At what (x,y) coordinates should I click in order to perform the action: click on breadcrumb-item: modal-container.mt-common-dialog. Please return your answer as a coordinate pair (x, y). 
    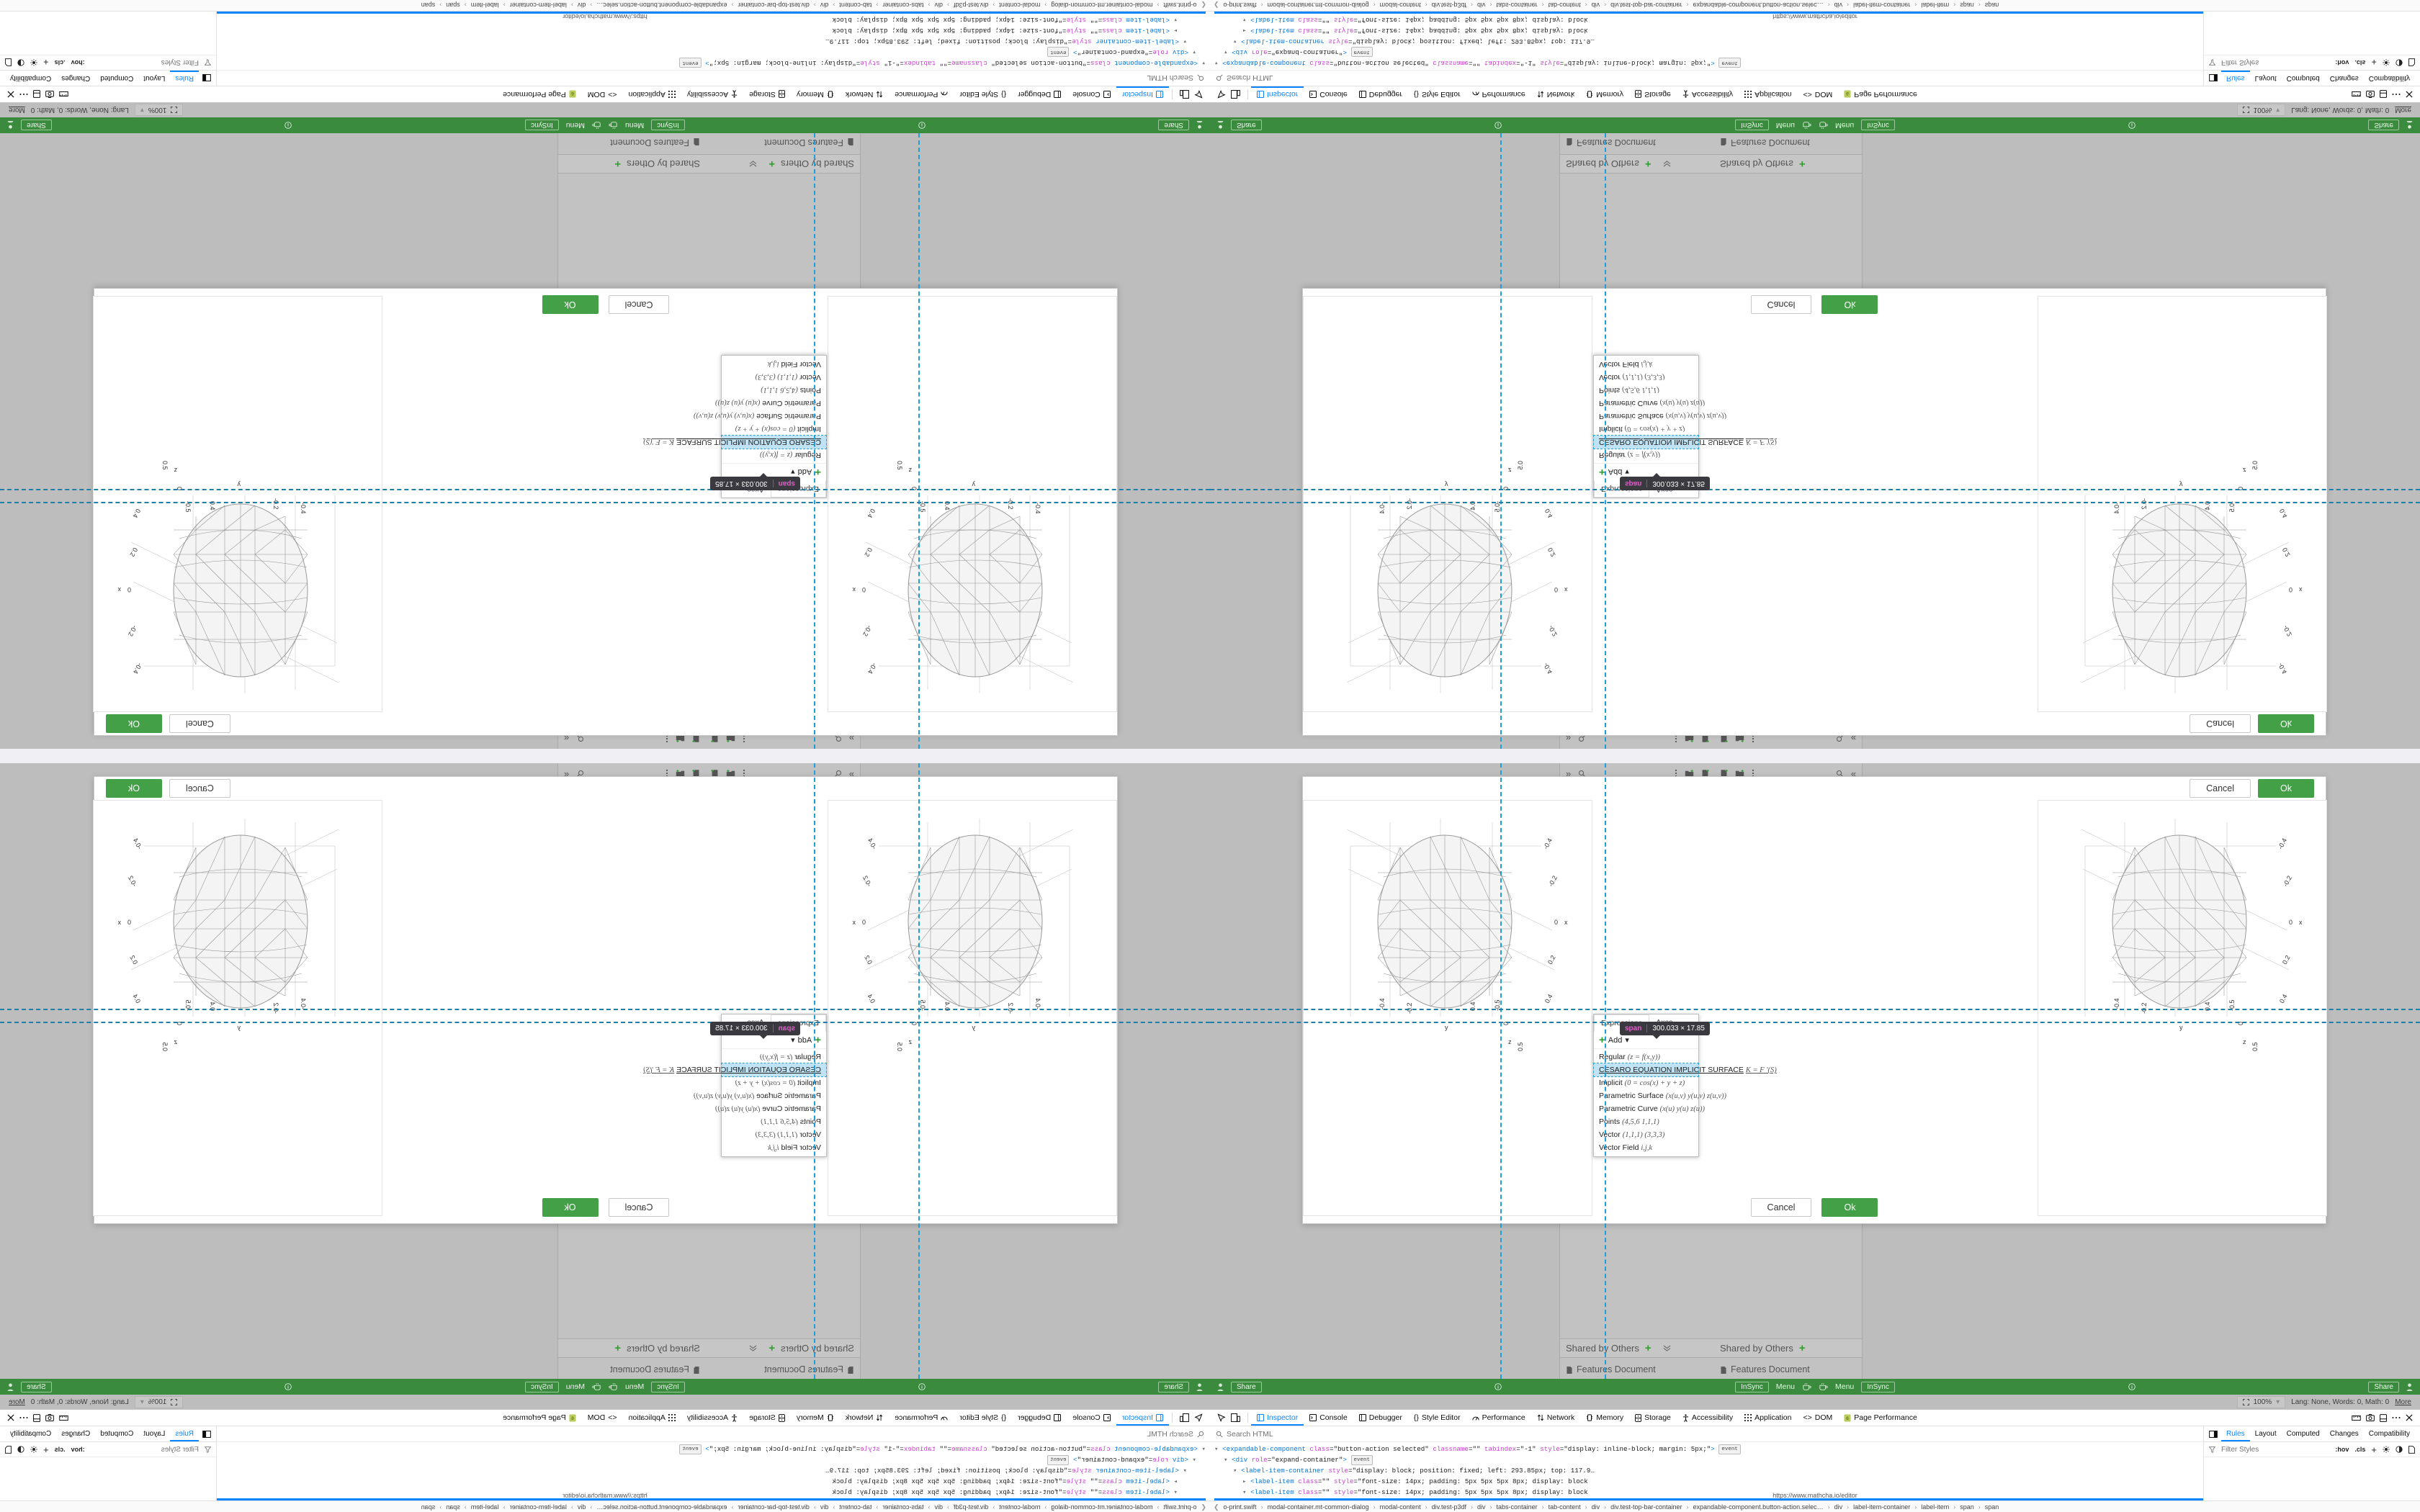
    Looking at the image, I should click on (1318, 5).